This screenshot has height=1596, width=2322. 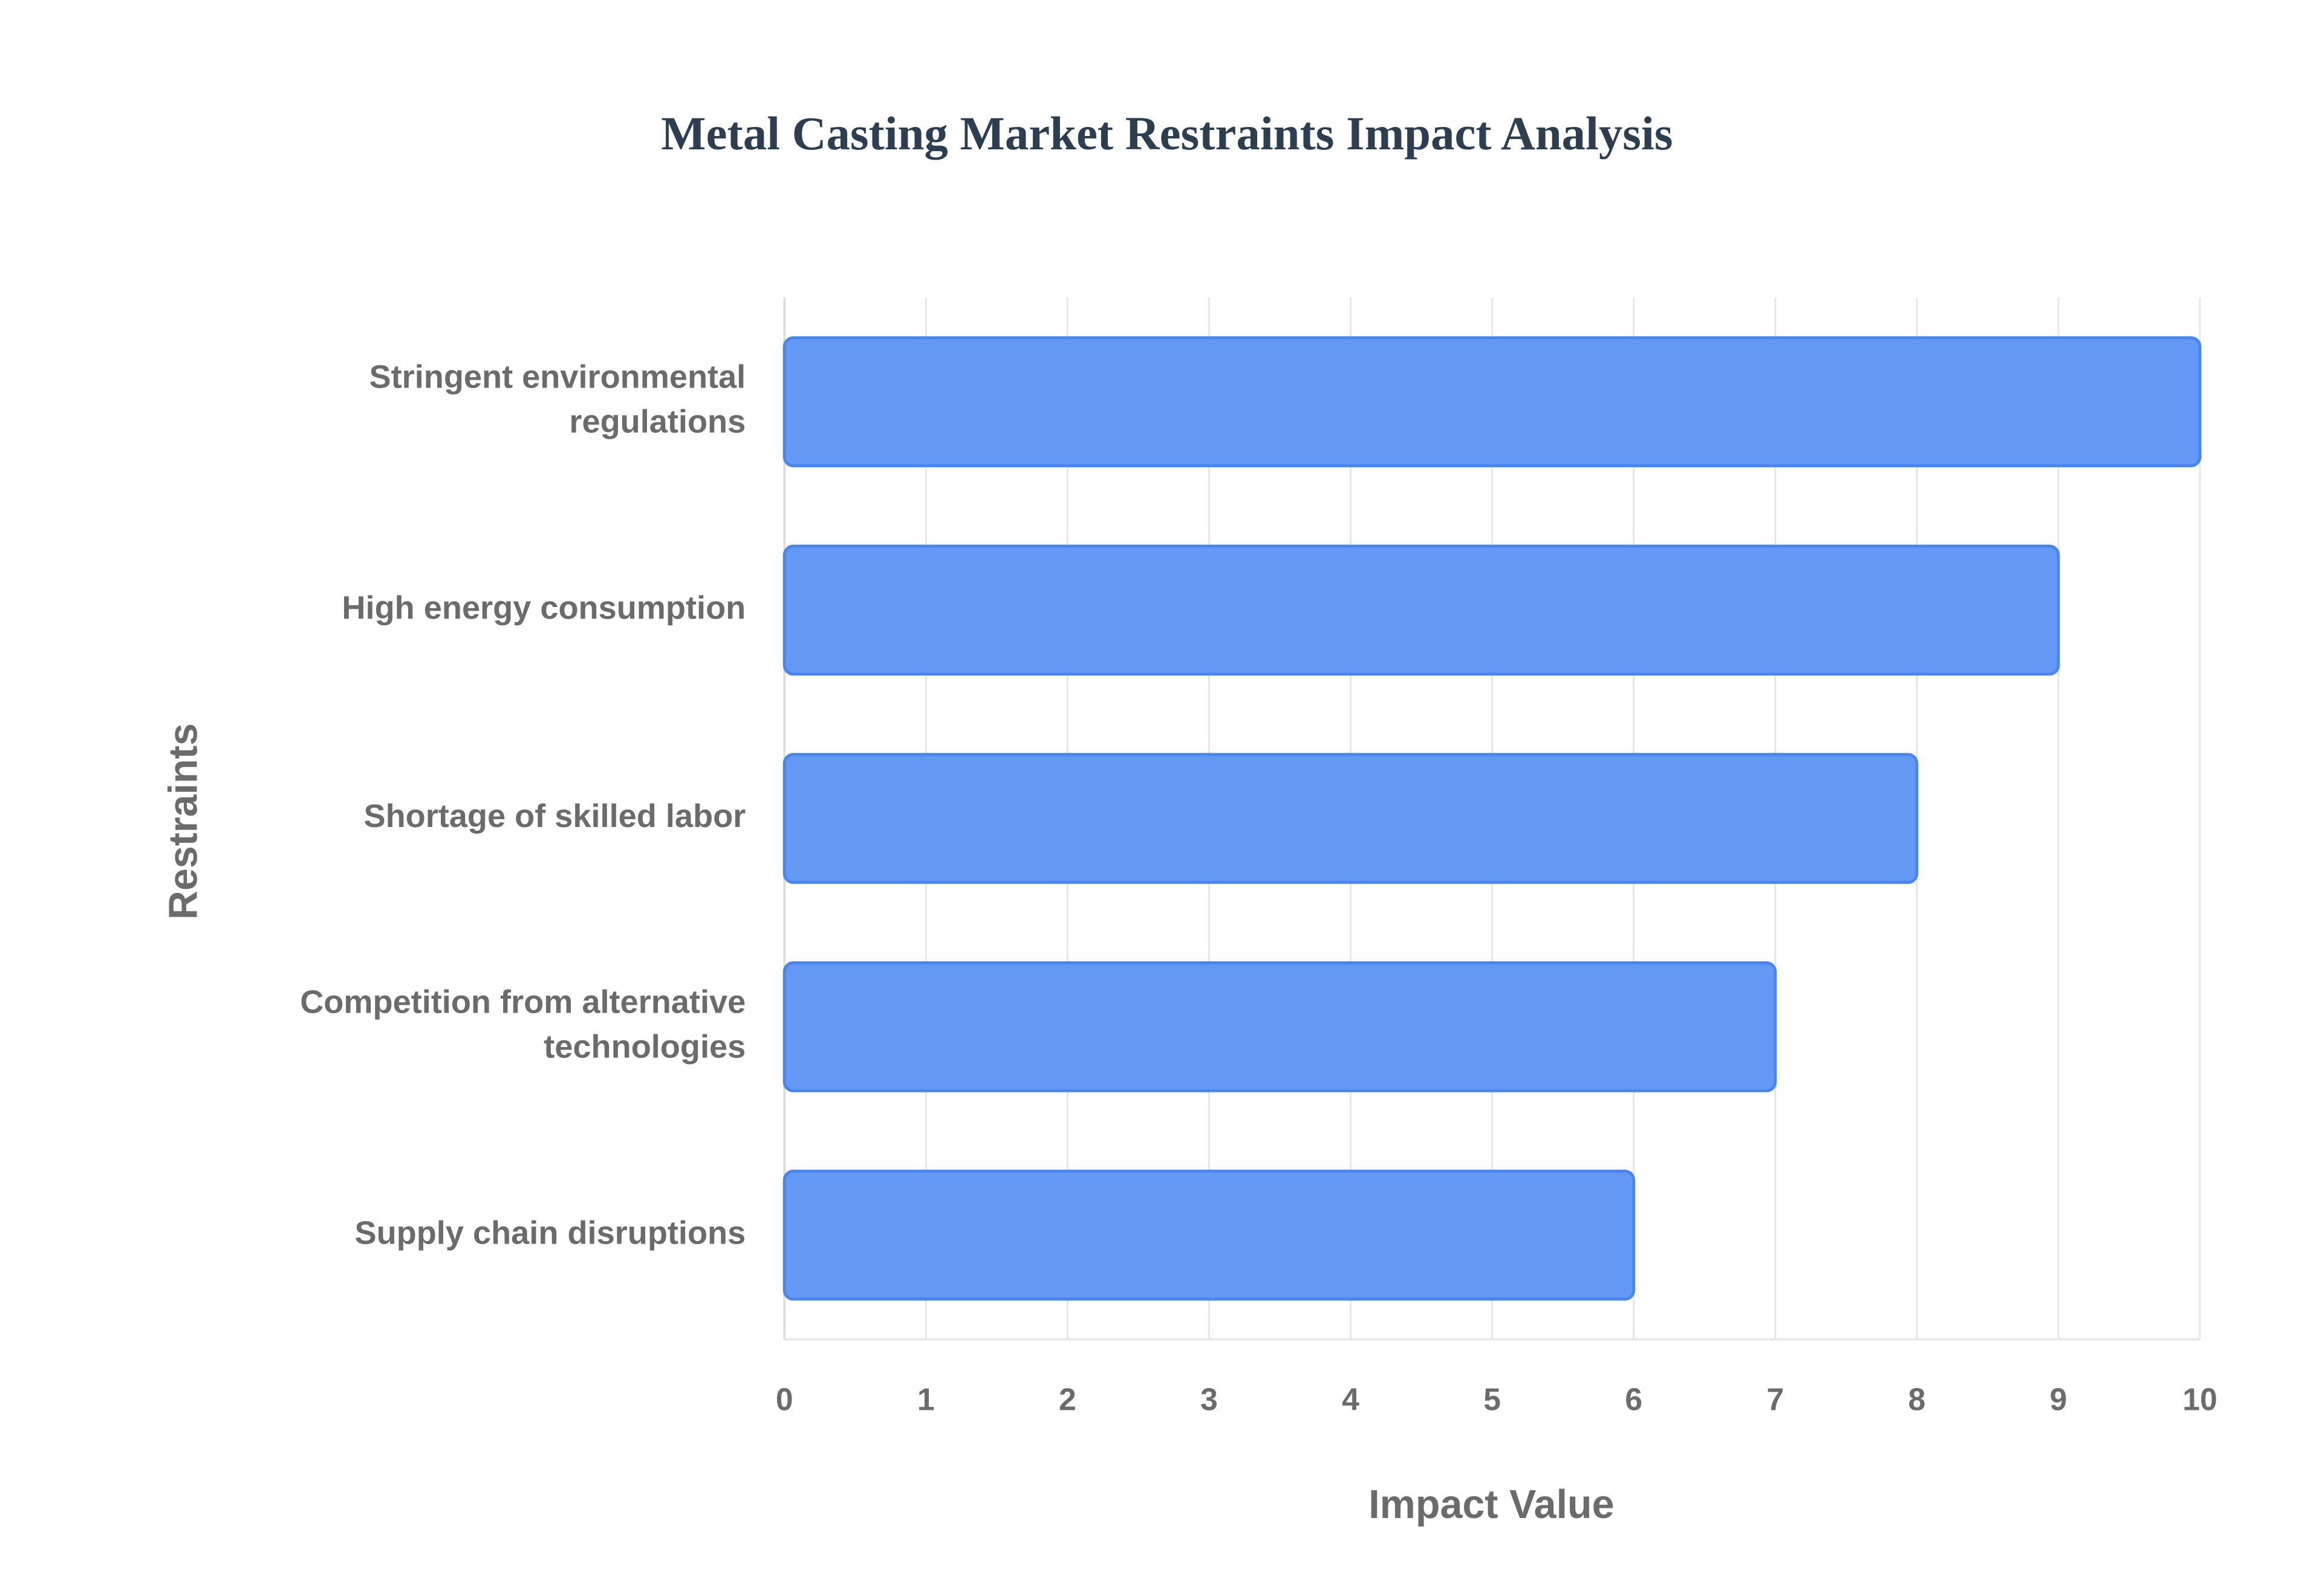 I want to click on y-tick-label: Supply chain disruptions, so click(x=550, y=1233).